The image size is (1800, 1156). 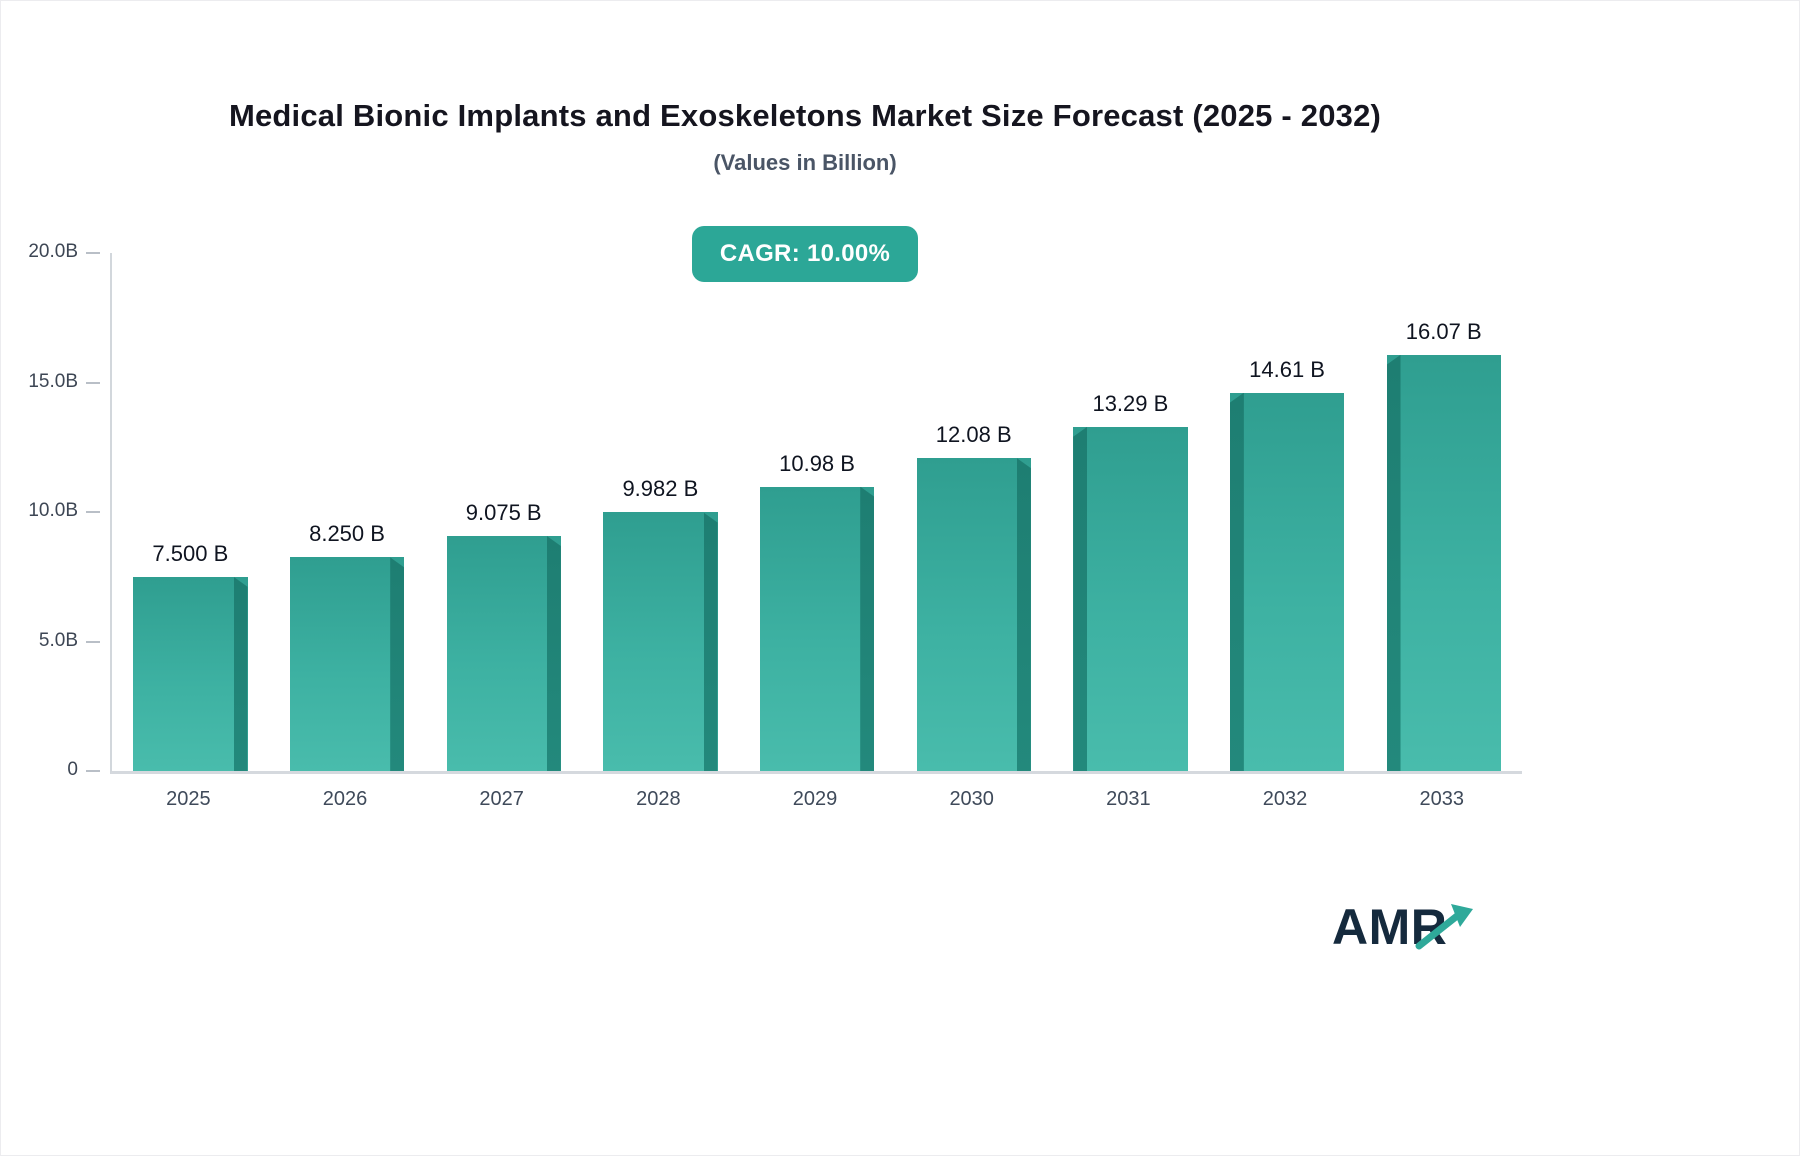 I want to click on x-tick-label: 2027, so click(x=501, y=799).